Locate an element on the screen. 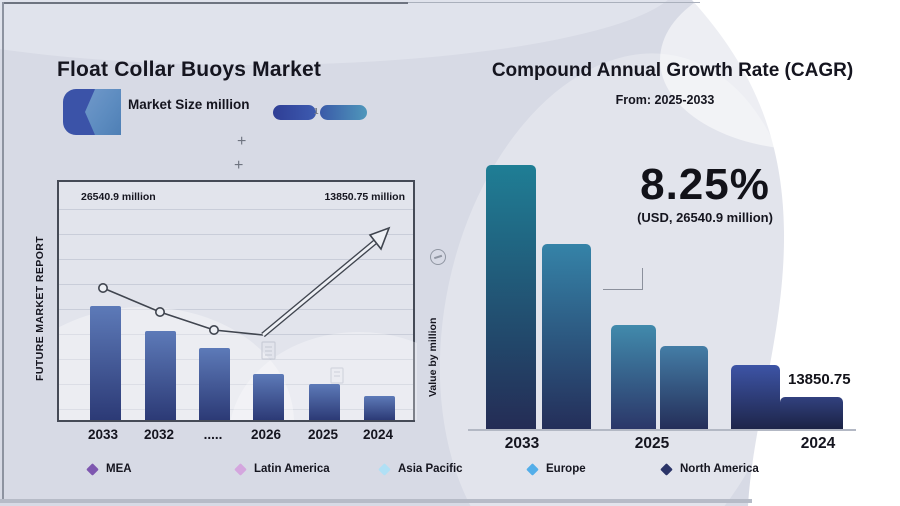 The width and height of the screenshot is (900, 506). x-axis-line is located at coordinates (662, 430).